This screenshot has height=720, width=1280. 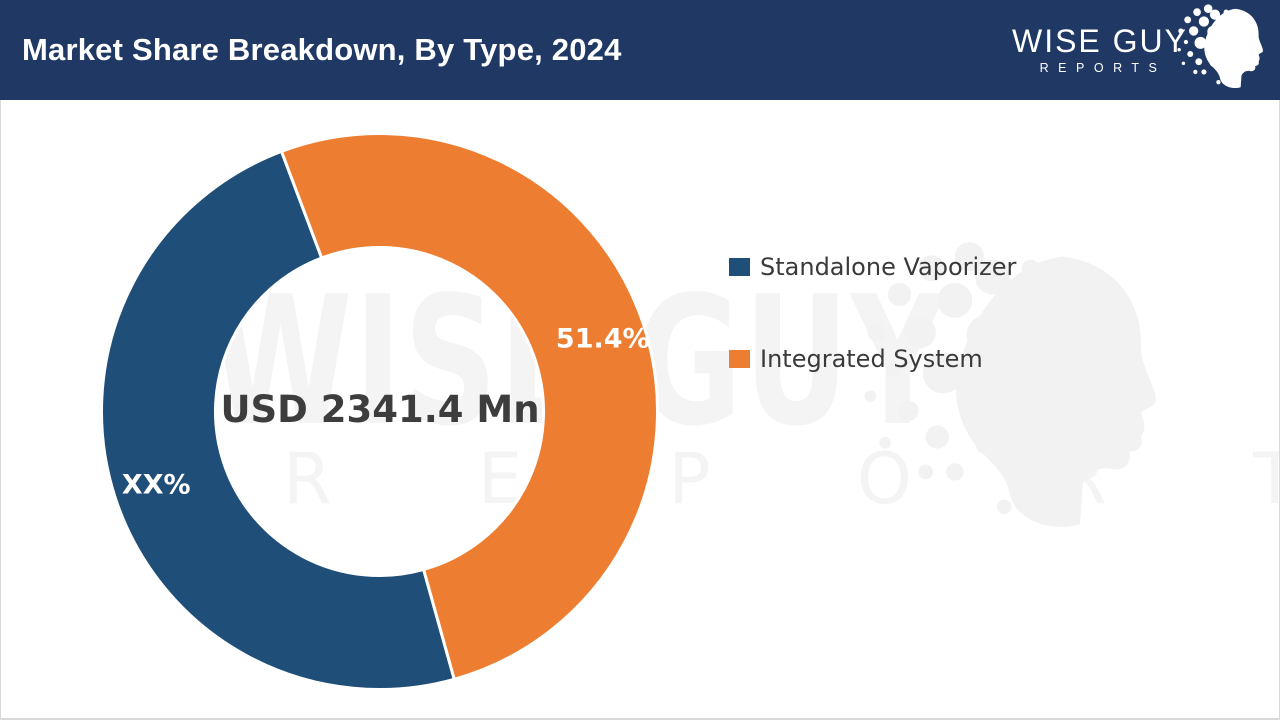 I want to click on slice-label: XX%, so click(x=156, y=485).